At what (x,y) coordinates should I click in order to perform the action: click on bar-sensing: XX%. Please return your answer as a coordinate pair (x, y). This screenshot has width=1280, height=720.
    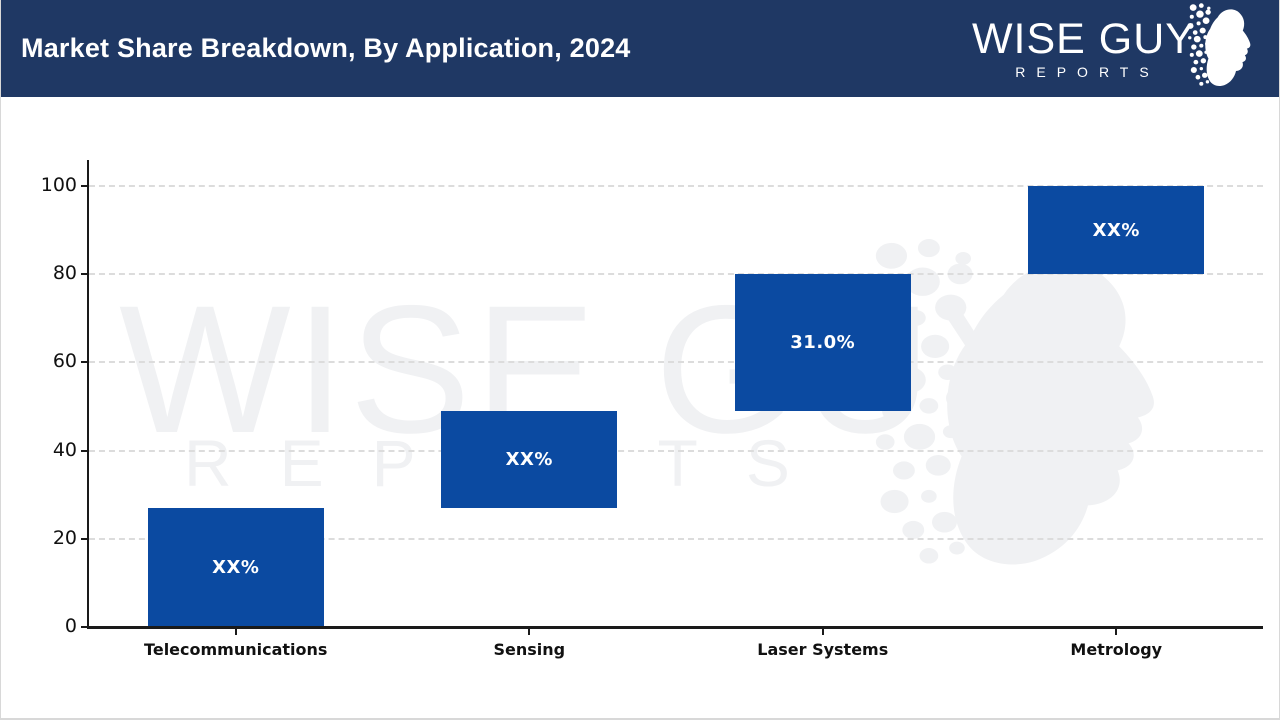
    Looking at the image, I should click on (529, 459).